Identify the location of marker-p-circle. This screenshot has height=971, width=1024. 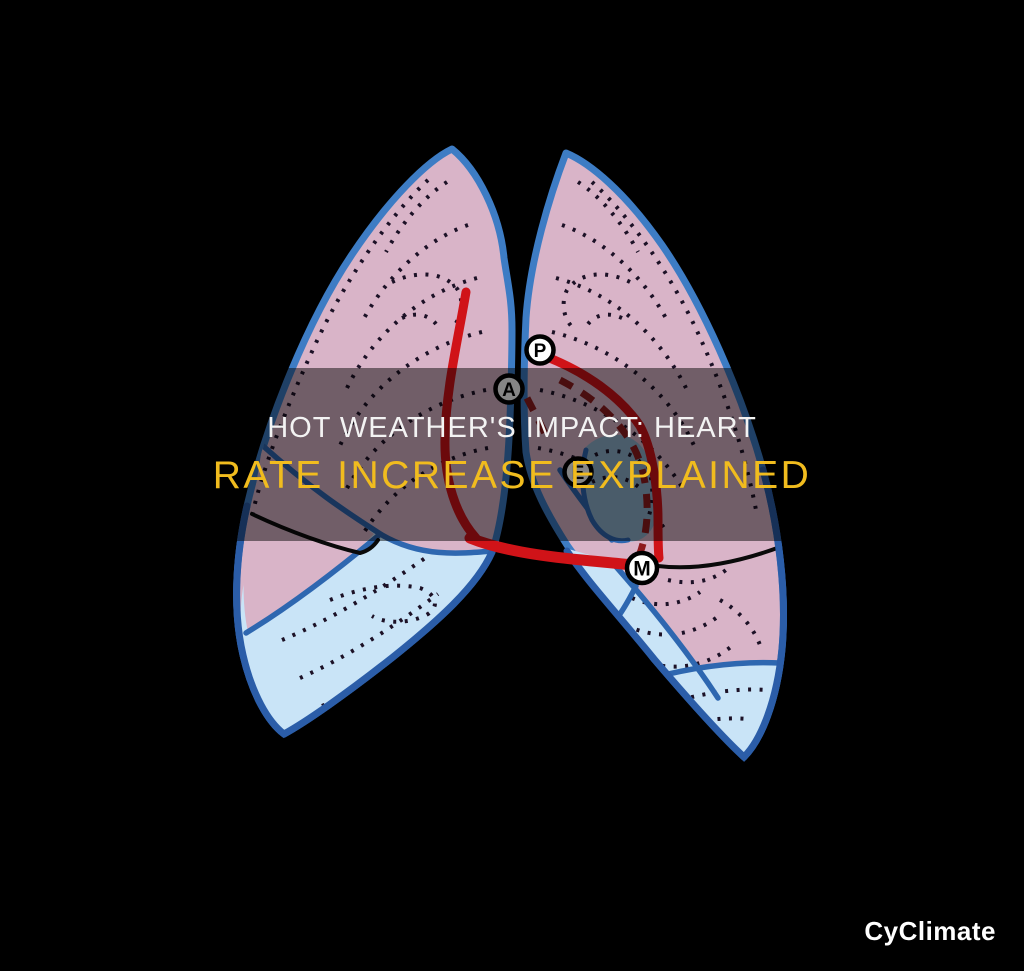
(540, 350).